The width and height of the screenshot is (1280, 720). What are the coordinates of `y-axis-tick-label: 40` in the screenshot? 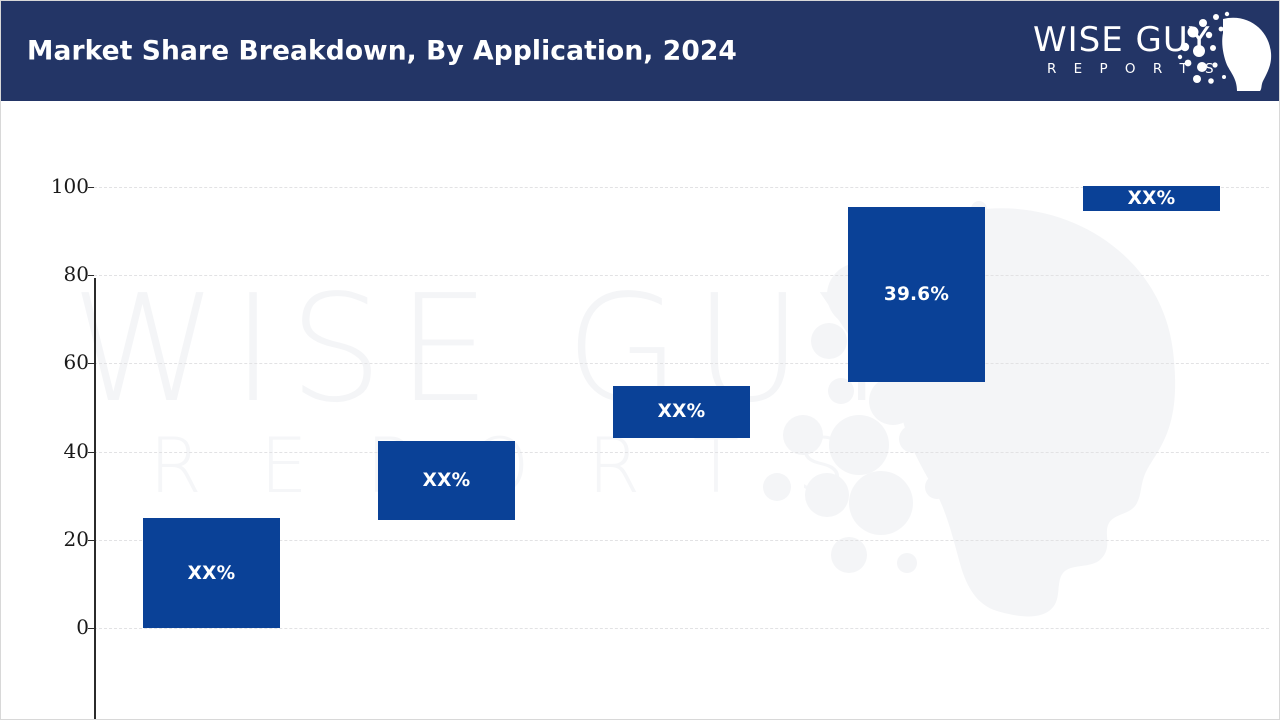 It's located at (76, 450).